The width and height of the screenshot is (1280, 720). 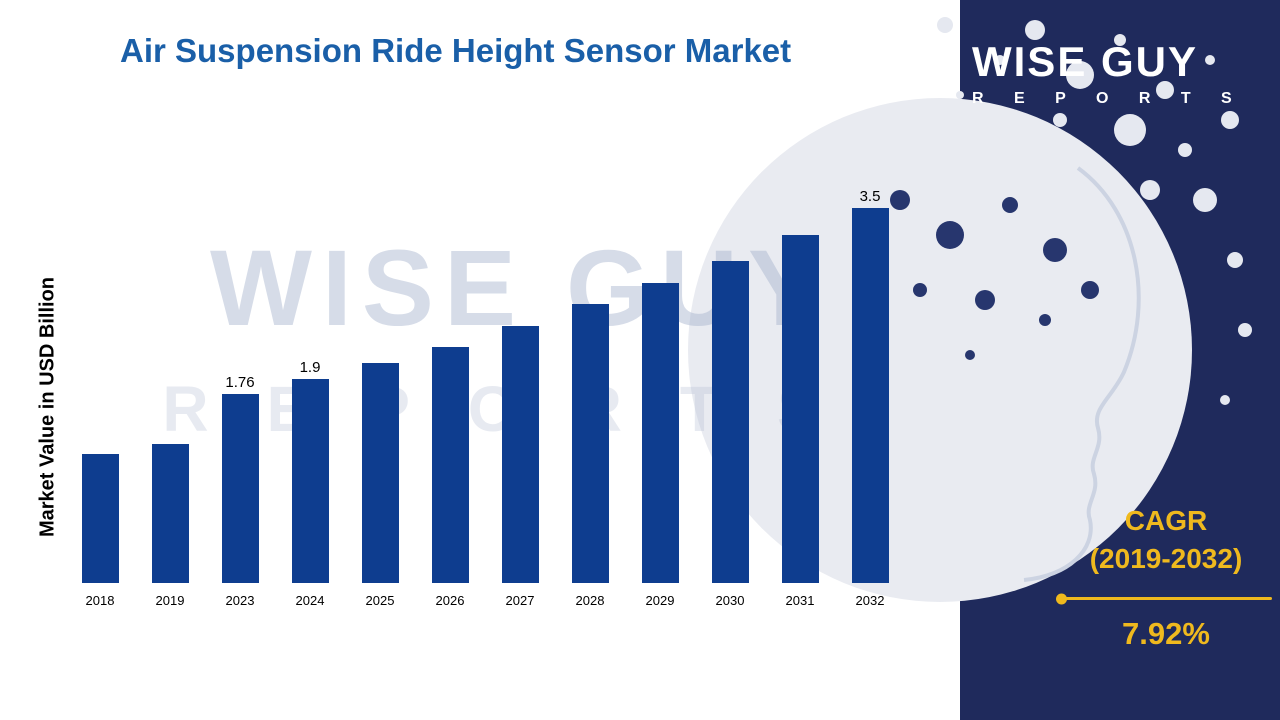 What do you see at coordinates (590, 443) in the screenshot?
I see `bar-2028` at bounding box center [590, 443].